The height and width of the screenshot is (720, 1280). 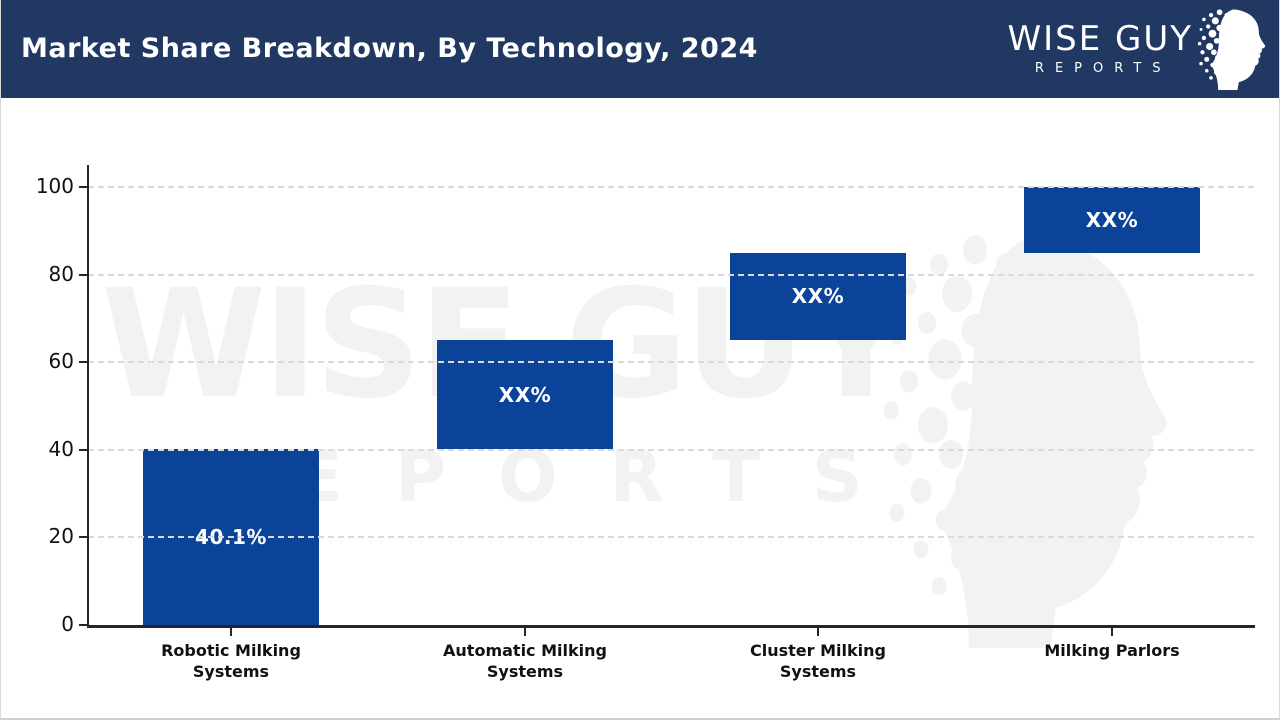 I want to click on x-axis-label: Cluster Milking Systems, so click(x=818, y=661).